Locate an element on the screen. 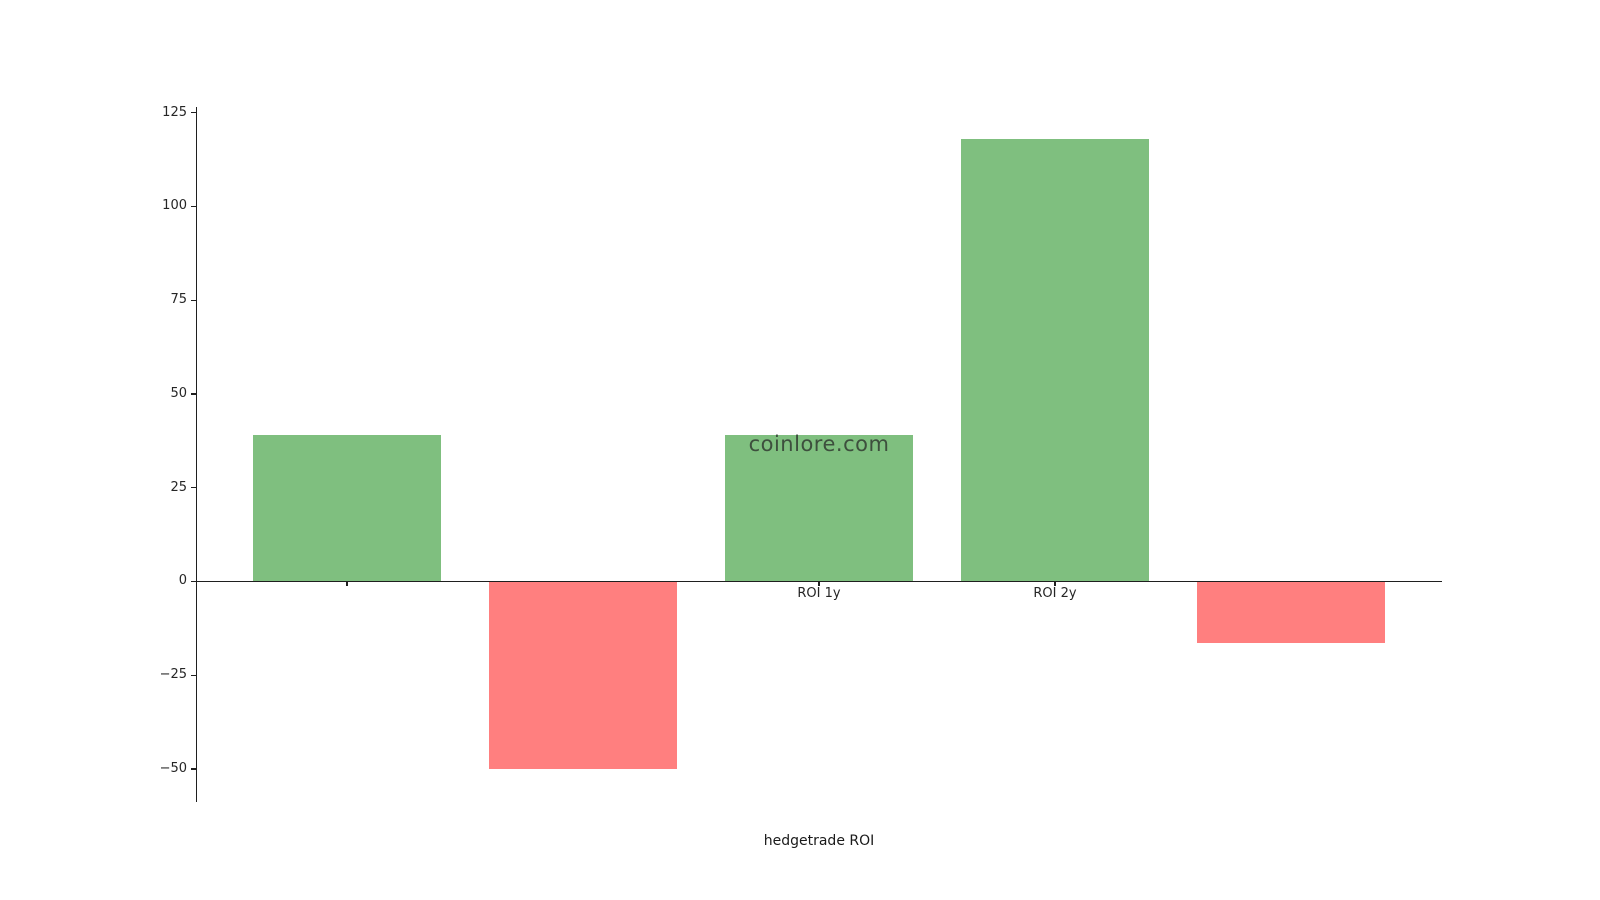  x-tick-label: ROI 2y is located at coordinates (1055, 594).